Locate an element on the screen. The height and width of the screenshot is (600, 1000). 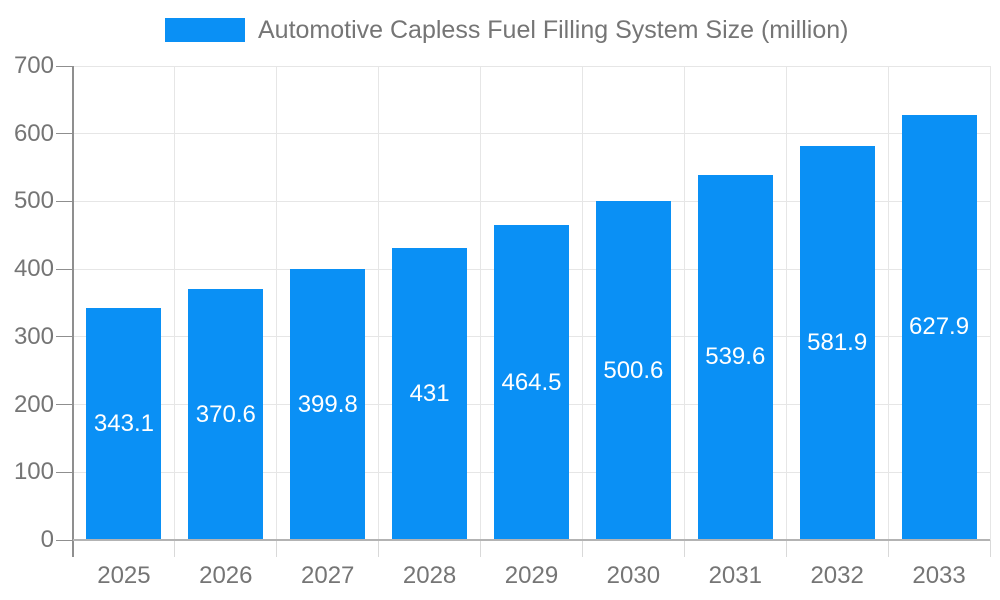
y-axis-label: 100 is located at coordinates (33, 472).